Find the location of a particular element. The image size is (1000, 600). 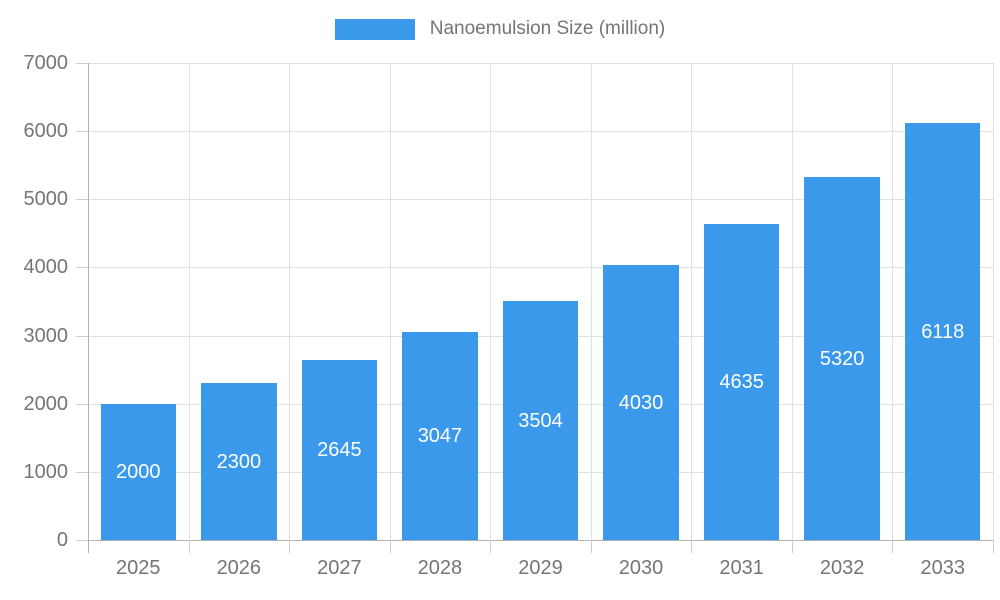

bar-value-label: 2645 is located at coordinates (339, 449).